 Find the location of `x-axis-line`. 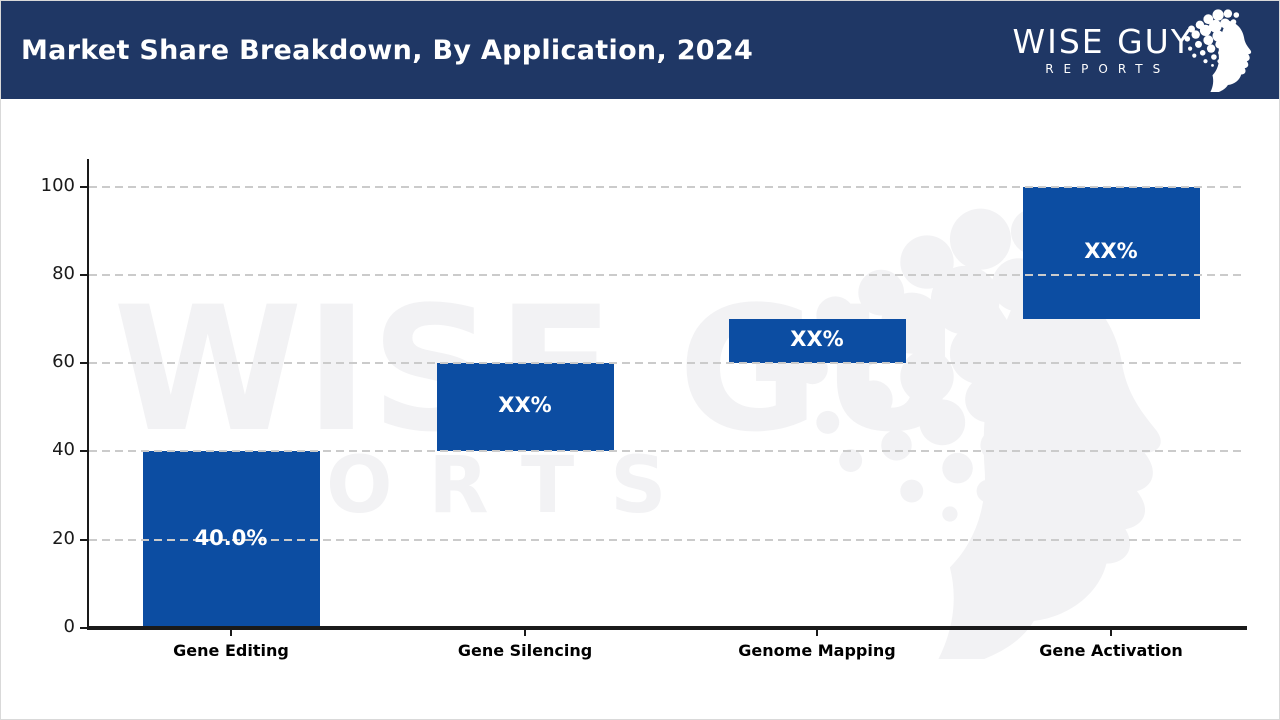

x-axis-line is located at coordinates (667, 628).